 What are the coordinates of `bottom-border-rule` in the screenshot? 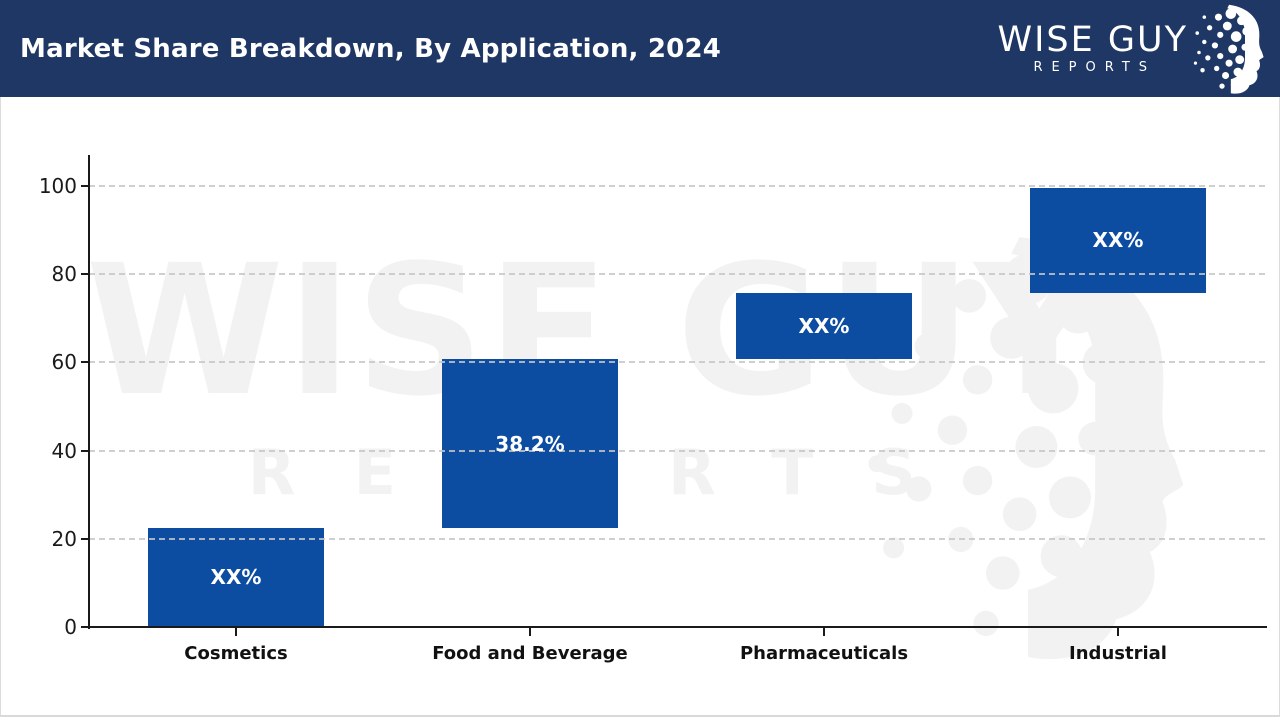 It's located at (640, 716).